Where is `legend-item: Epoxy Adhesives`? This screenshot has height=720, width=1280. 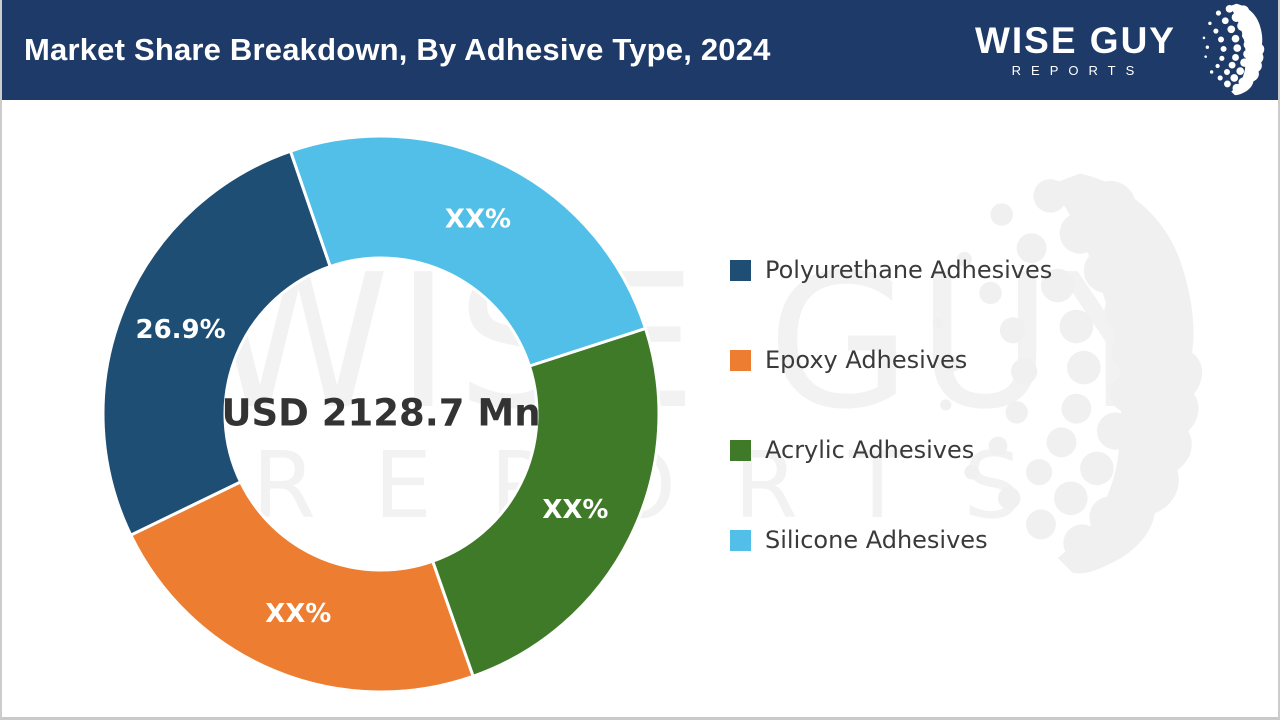
legend-item: Epoxy Adhesives is located at coordinates (891, 360).